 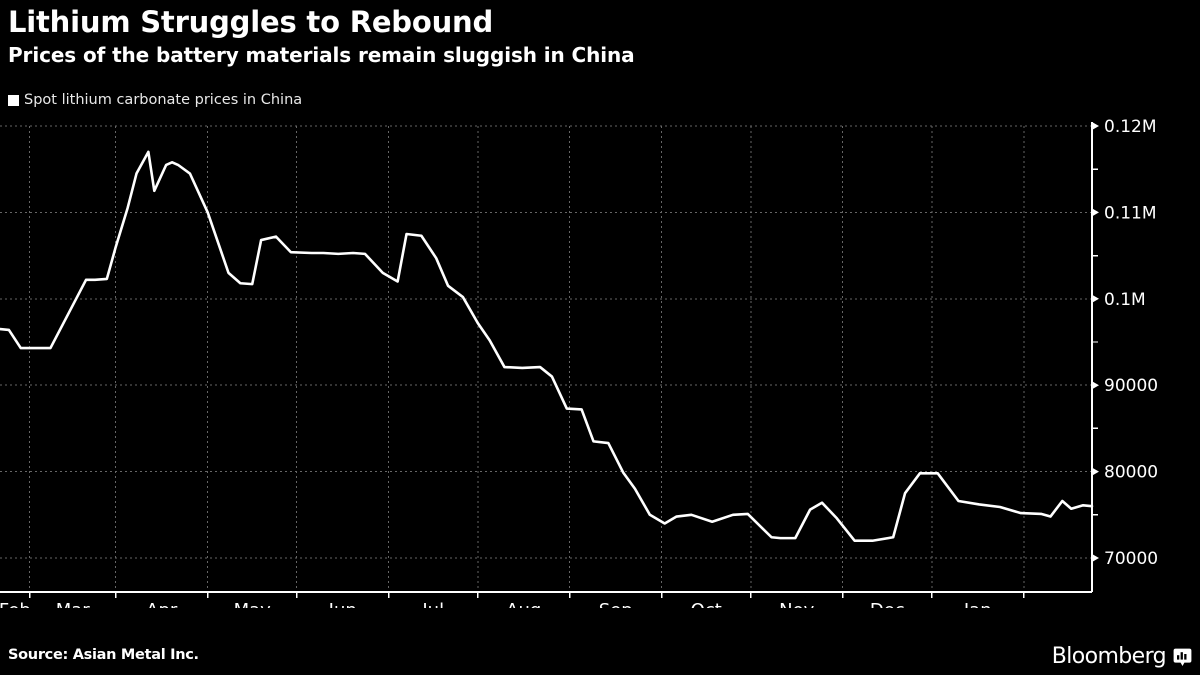 I want to click on legend-item-label: Spot lithium carbonate prices in China, so click(x=163, y=100).